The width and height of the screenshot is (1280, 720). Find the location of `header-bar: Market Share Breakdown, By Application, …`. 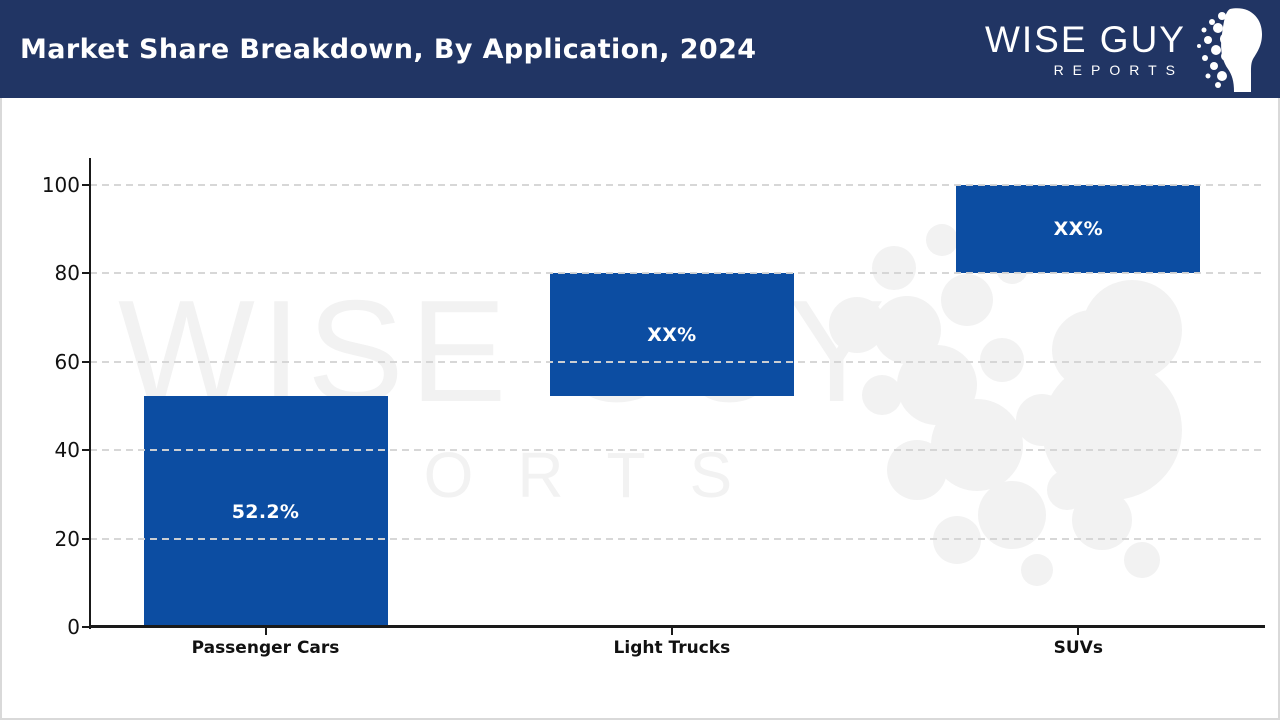

header-bar: Market Share Breakdown, By Application, … is located at coordinates (640, 49).